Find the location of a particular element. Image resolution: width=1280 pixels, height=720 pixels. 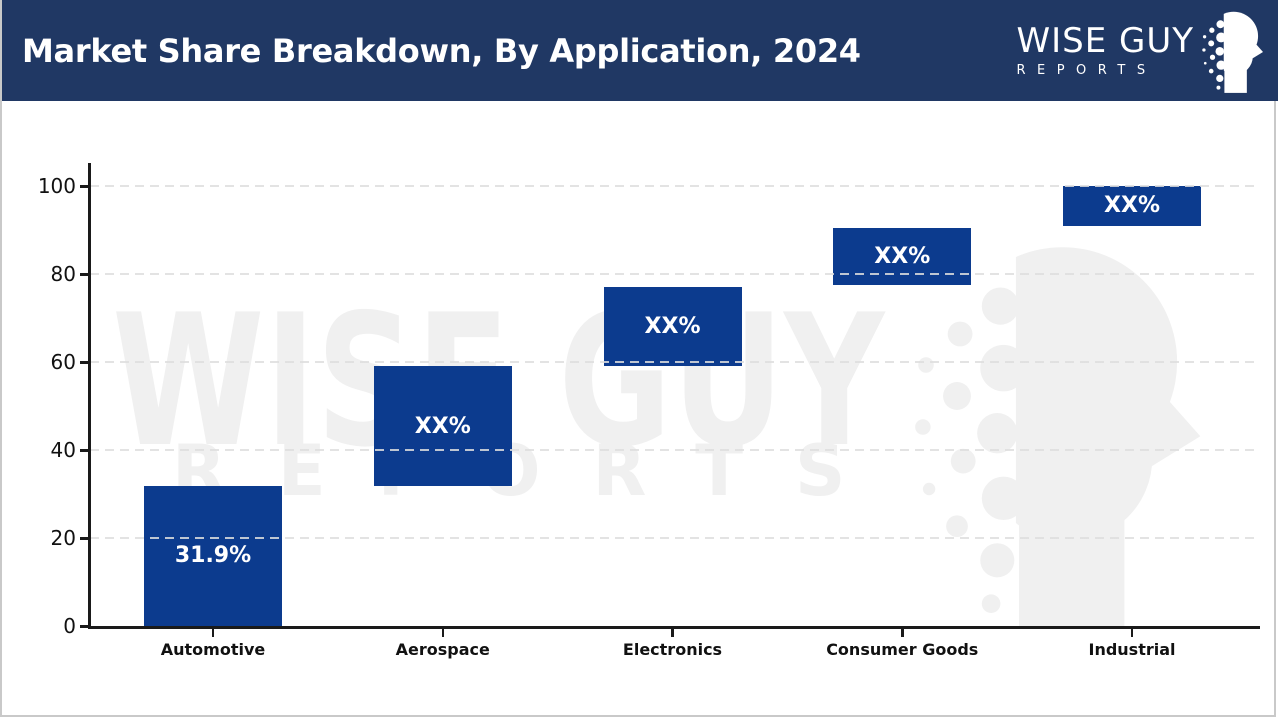

y-axis-tick-label: 60 is located at coordinates (63, 362).